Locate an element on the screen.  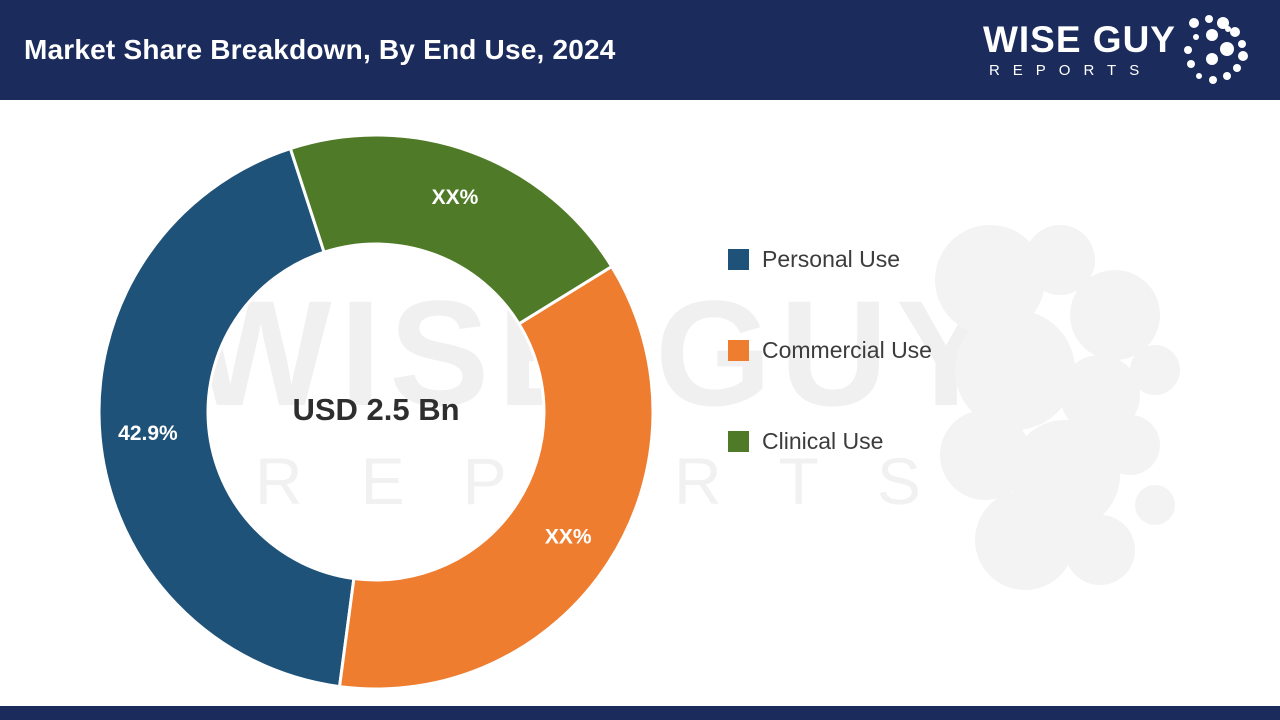
logo-wordmark: WISE GUY is located at coordinates (1079, 39).